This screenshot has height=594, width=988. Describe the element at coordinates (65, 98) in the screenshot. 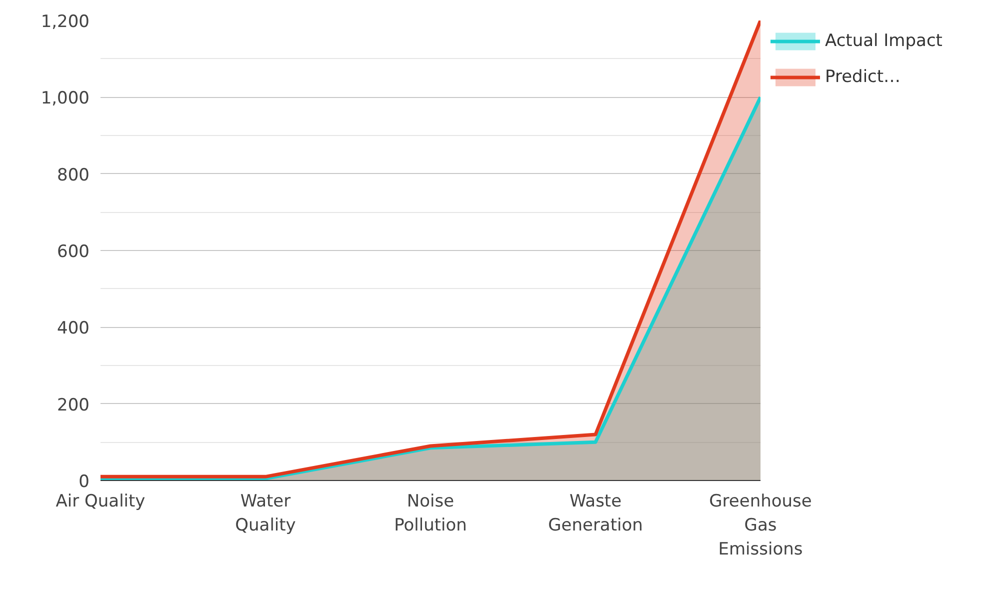

I see `y-tick-label: 1,000` at that location.